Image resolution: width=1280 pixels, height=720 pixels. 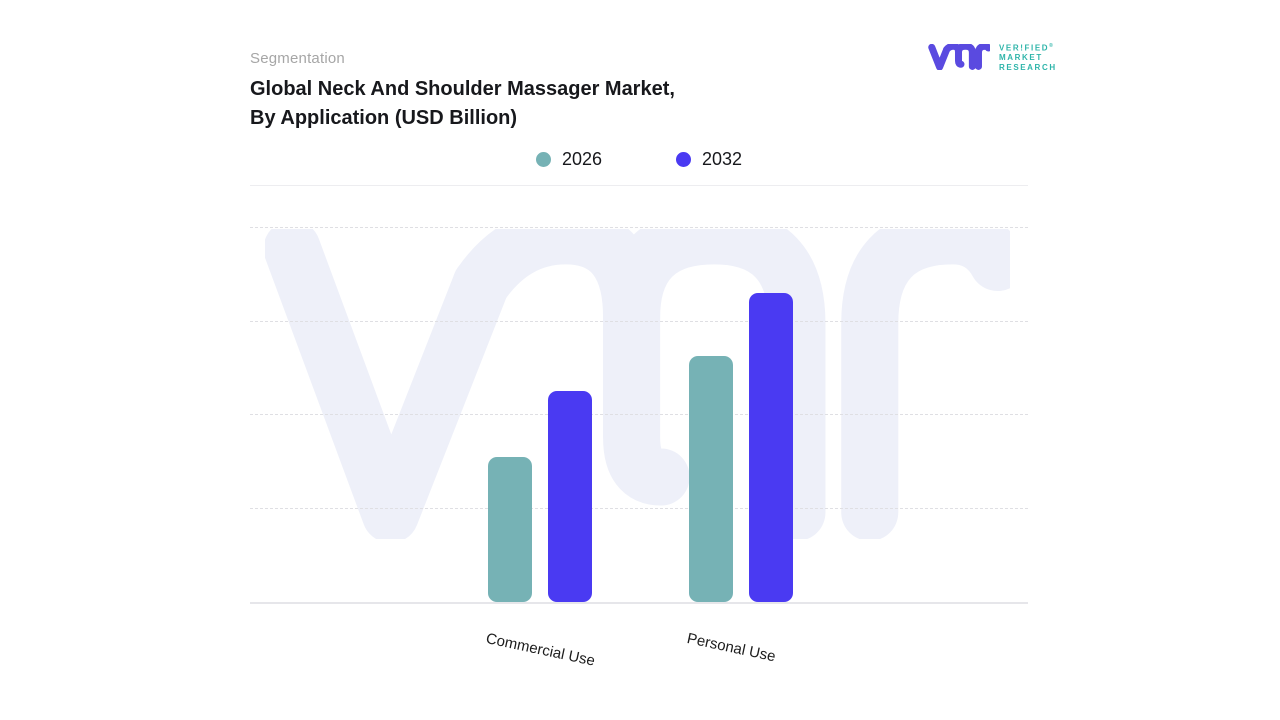 I want to click on brand-word-market: MARKET, so click(x=1021, y=58).